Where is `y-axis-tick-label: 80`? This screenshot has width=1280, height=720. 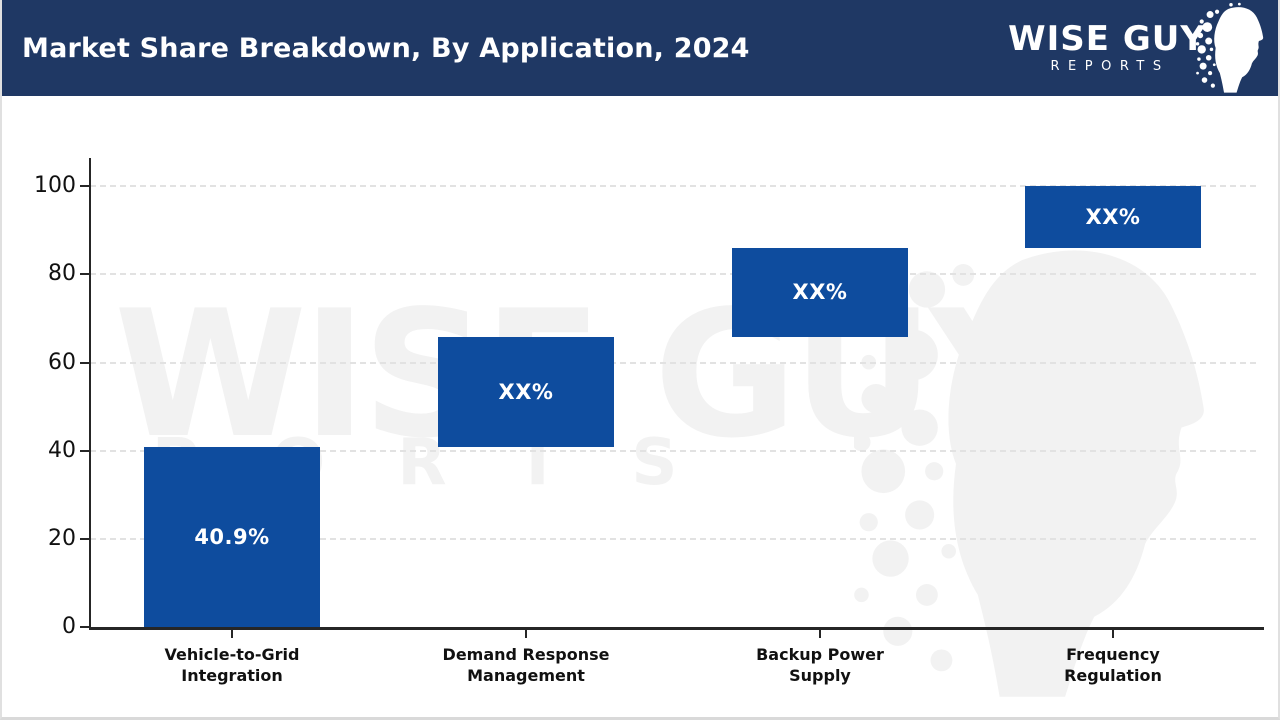 y-axis-tick-label: 80 is located at coordinates (62, 274).